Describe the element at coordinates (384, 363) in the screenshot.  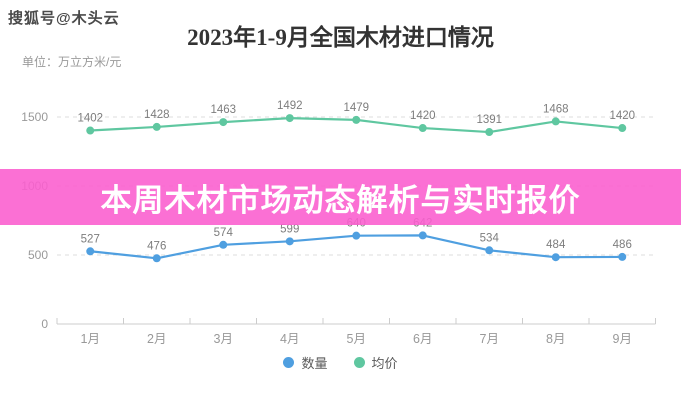
I see `legend-label-price: 均价` at that location.